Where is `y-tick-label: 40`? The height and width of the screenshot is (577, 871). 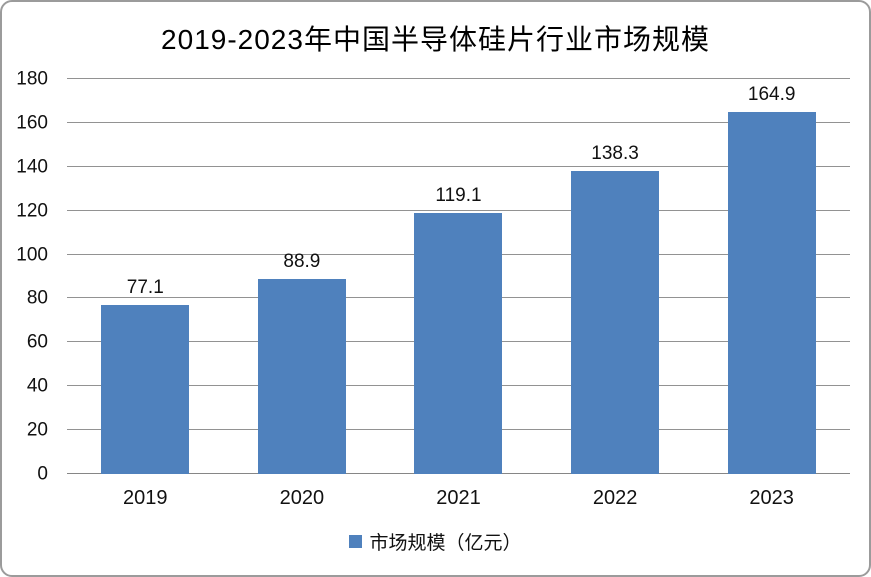
y-tick-label: 40 is located at coordinates (37, 386).